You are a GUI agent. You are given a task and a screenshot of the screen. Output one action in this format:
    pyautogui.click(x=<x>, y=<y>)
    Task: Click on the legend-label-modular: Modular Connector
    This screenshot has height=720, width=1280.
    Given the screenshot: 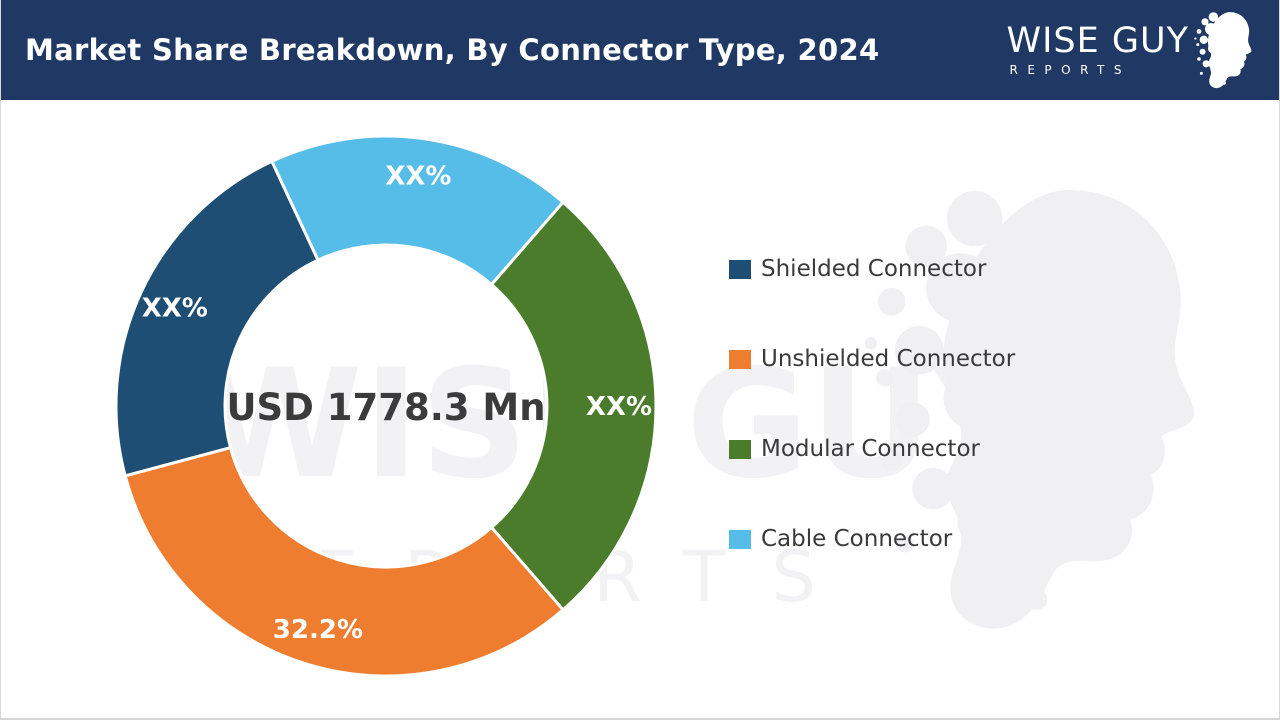 What is the action you would take?
    pyautogui.click(x=870, y=449)
    